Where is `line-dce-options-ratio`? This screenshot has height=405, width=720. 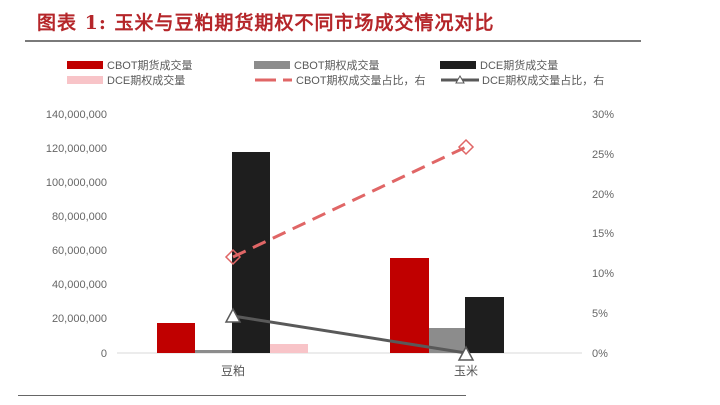
line-dce-options-ratio is located at coordinates (349, 334).